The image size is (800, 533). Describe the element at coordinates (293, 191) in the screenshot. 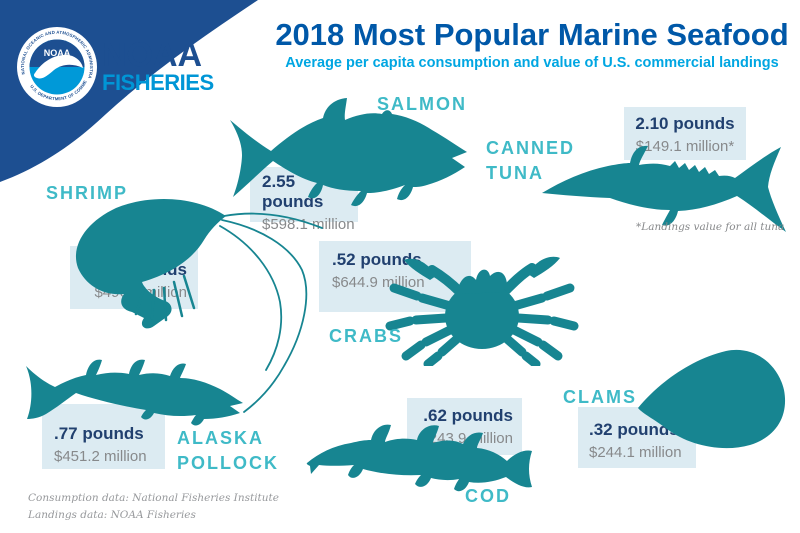

I see `salmon-pounds: 2.55 pounds` at that location.